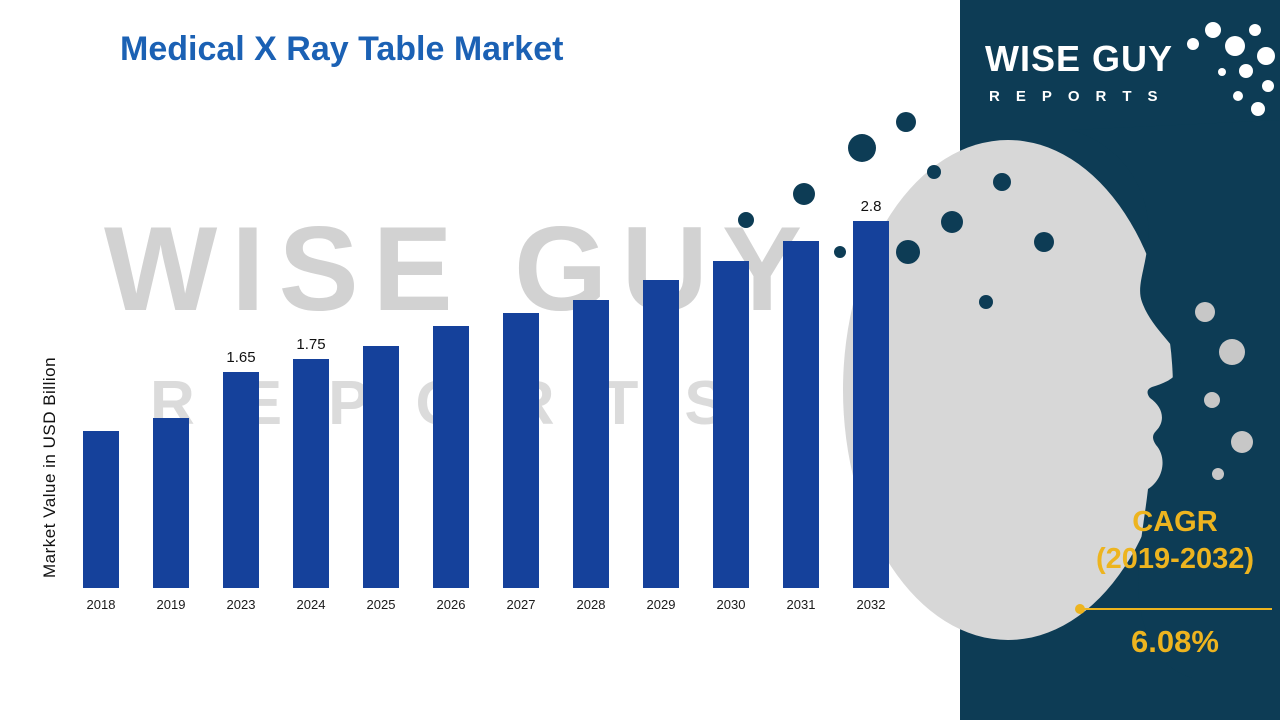  I want to click on x-axis-label: 2029, so click(661, 604).